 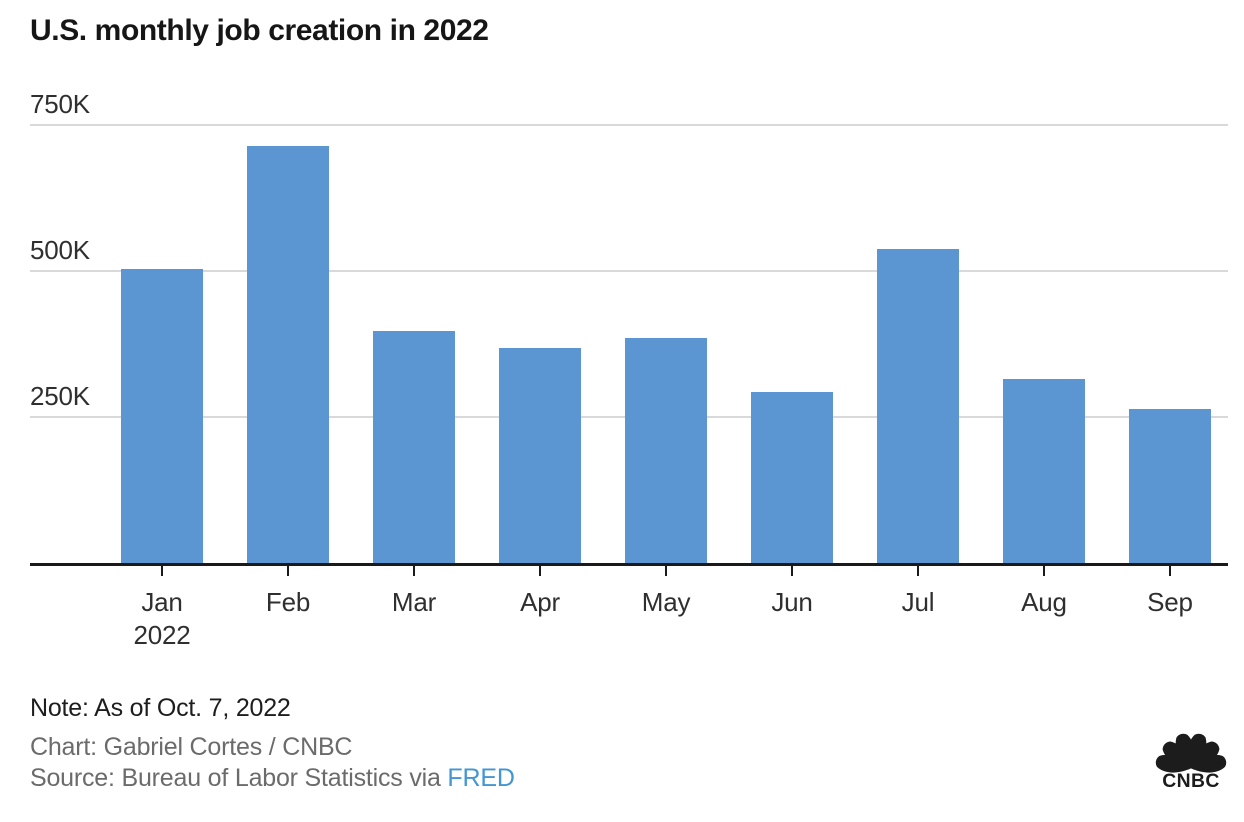 I want to click on x-tick-label-text: Aug, so click(x=1044, y=602).